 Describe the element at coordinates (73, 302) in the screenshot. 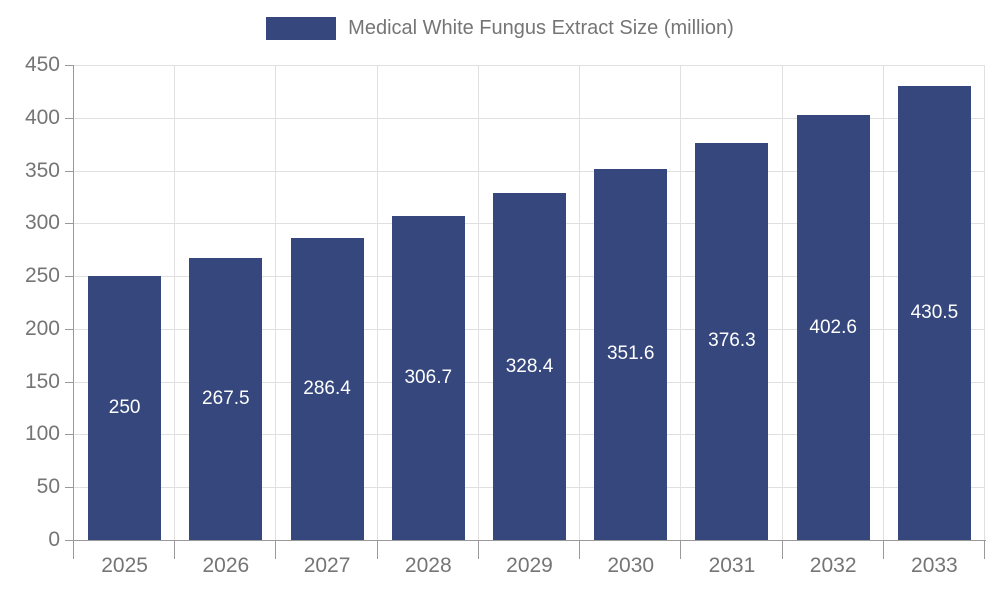

I see `y-axis-line` at that location.